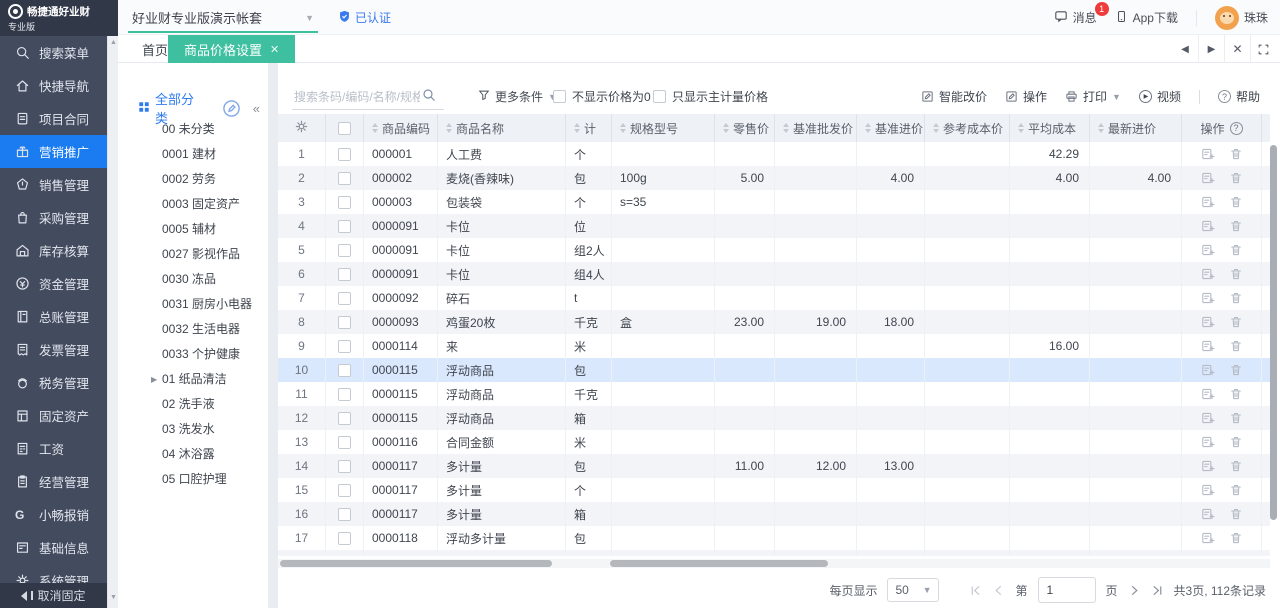  What do you see at coordinates (774, 250) in the screenshot?
I see `table-row: 5 0000091 卡位 组2人` at bounding box center [774, 250].